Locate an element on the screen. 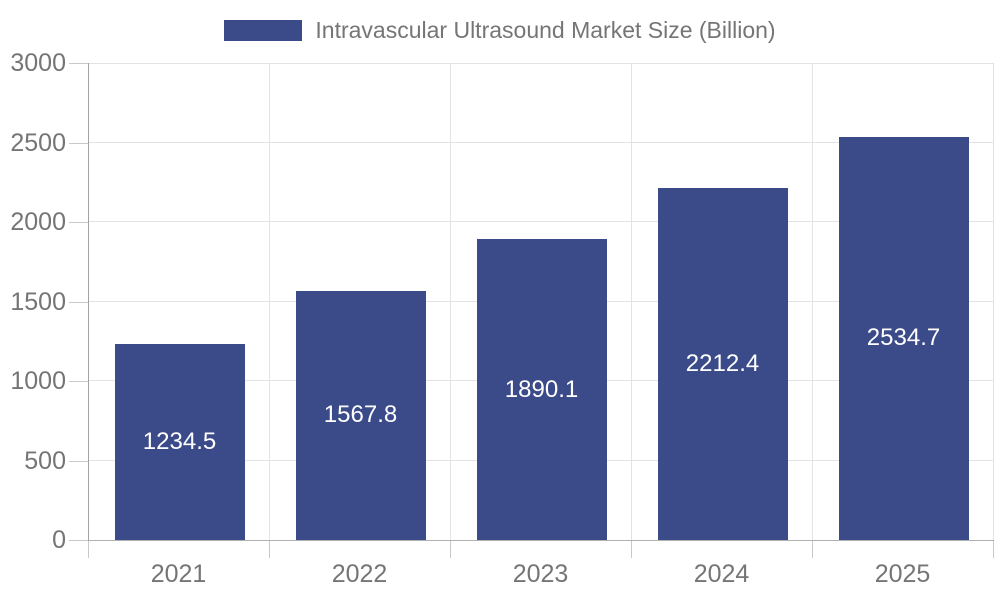 Image resolution: width=1000 pixels, height=600 pixels. bar-value-label: 2534.7 is located at coordinates (903, 338).